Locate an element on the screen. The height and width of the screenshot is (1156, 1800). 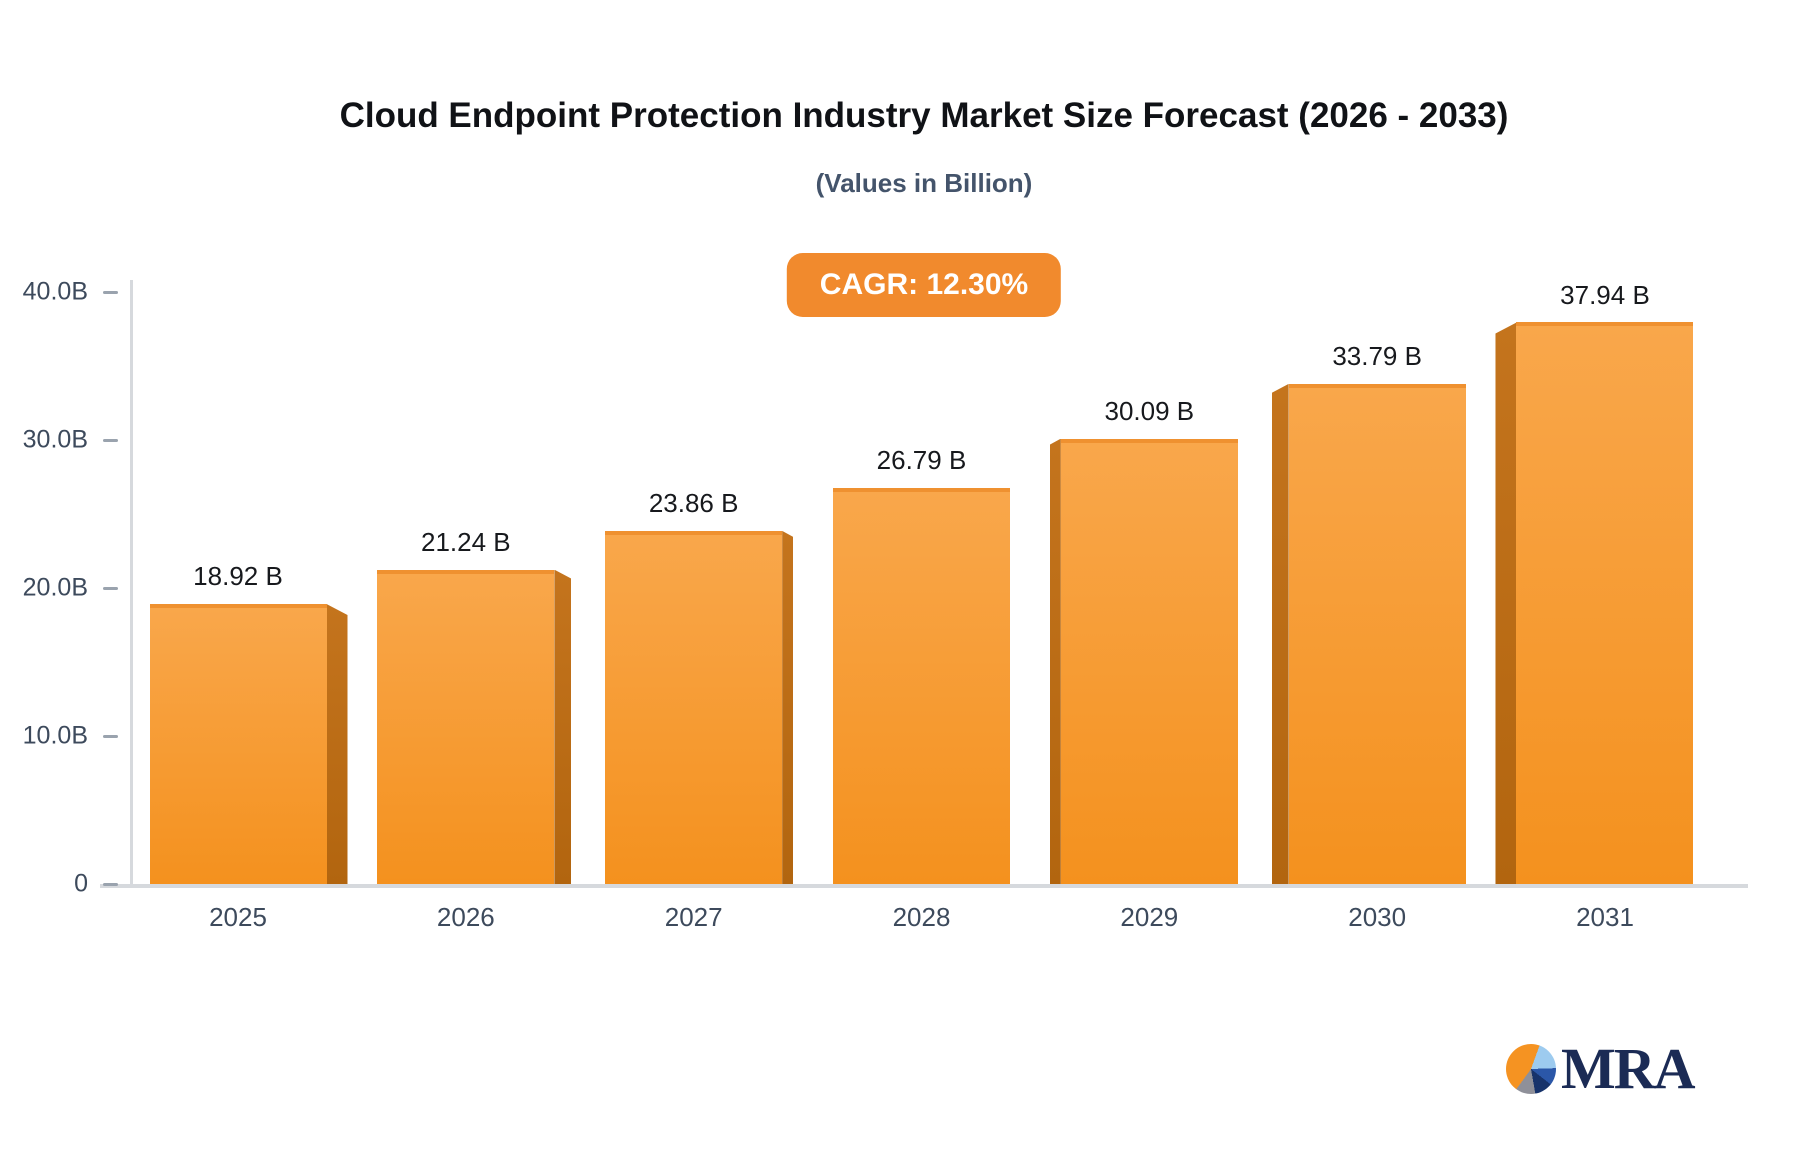
bar-value-label: 33.79 B is located at coordinates (1377, 355).